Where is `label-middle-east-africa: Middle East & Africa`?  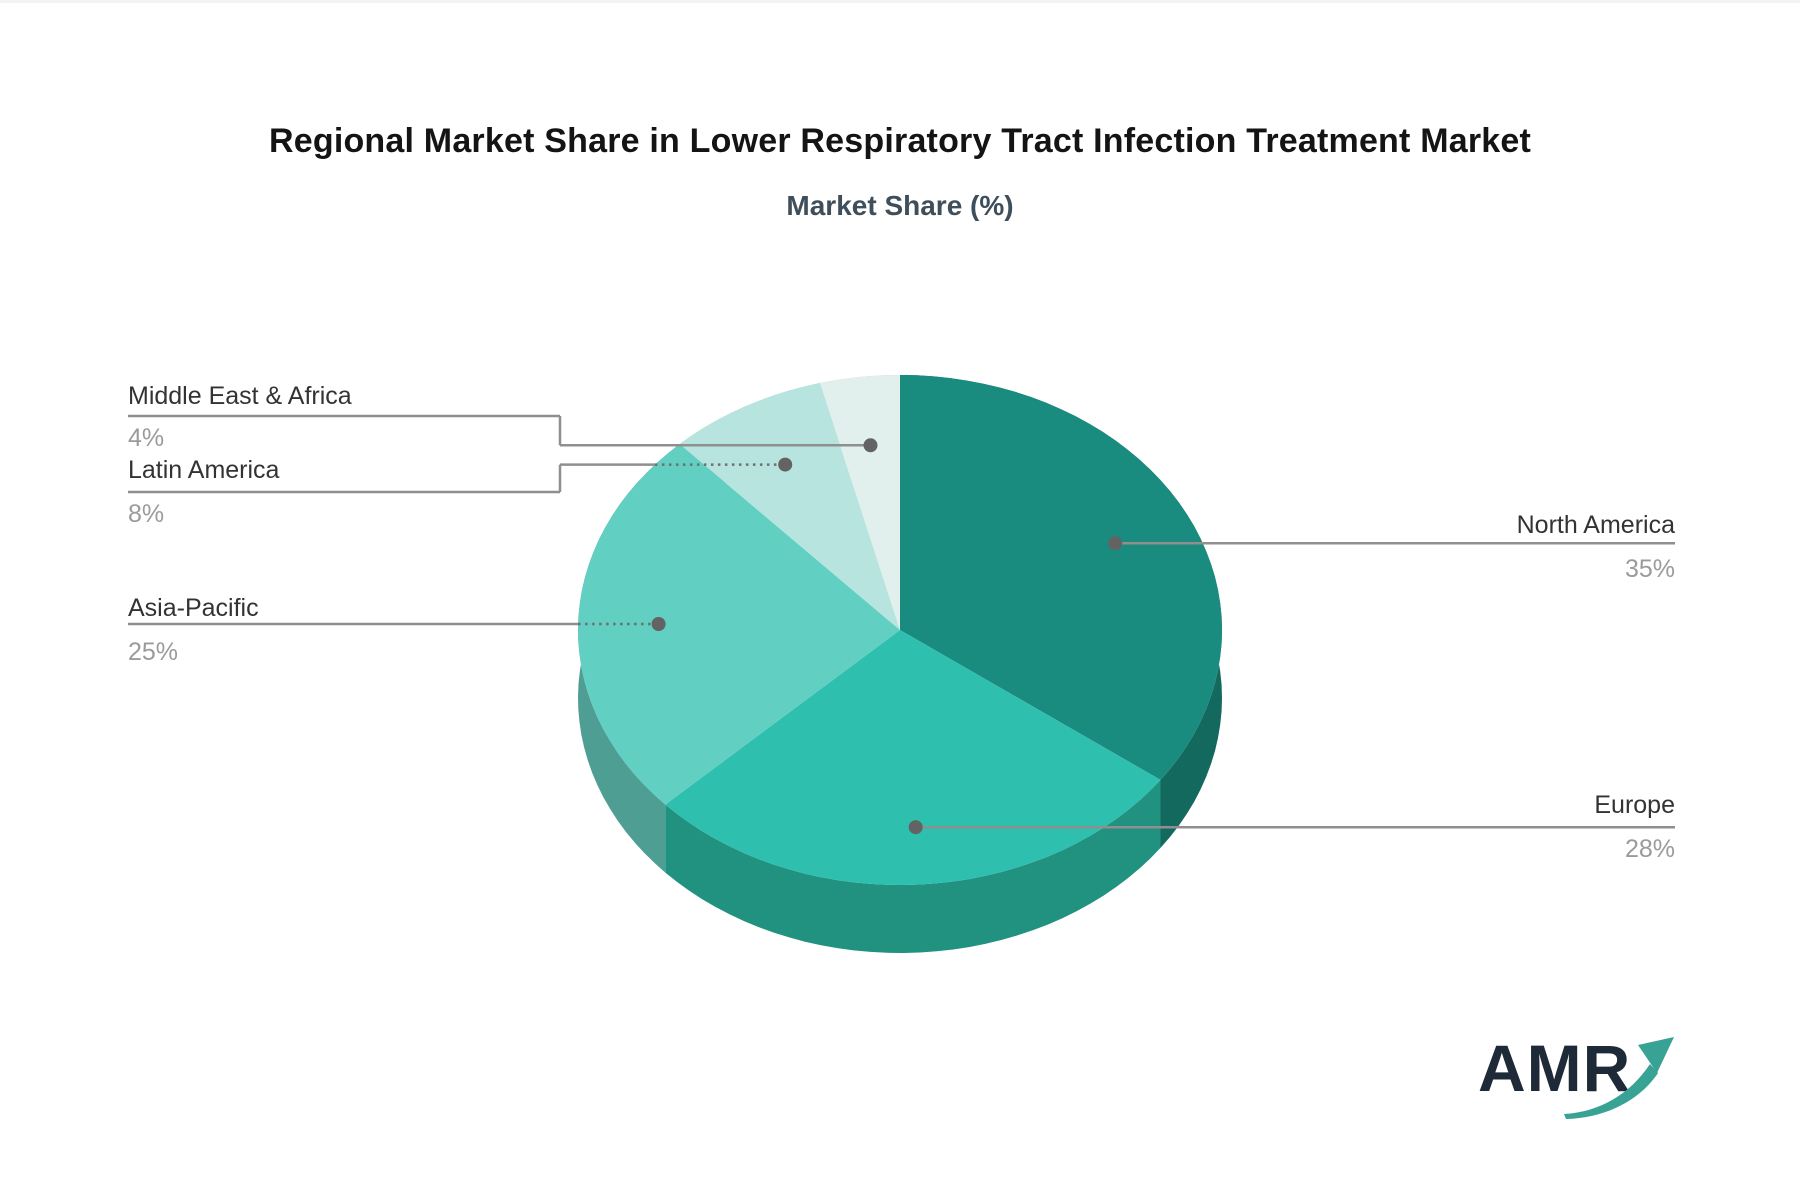 label-middle-east-africa: Middle East & Africa is located at coordinates (240, 396).